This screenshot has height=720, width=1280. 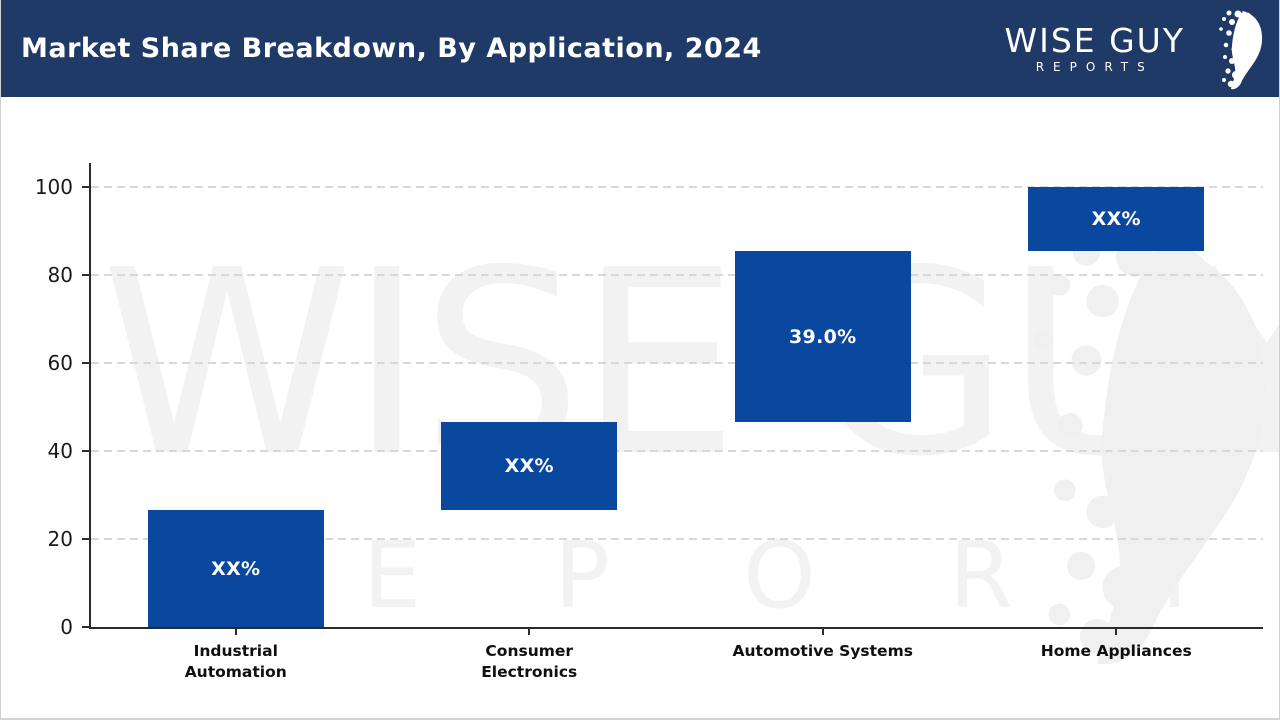 What do you see at coordinates (60, 539) in the screenshot?
I see `y-tick-label: 20` at bounding box center [60, 539].